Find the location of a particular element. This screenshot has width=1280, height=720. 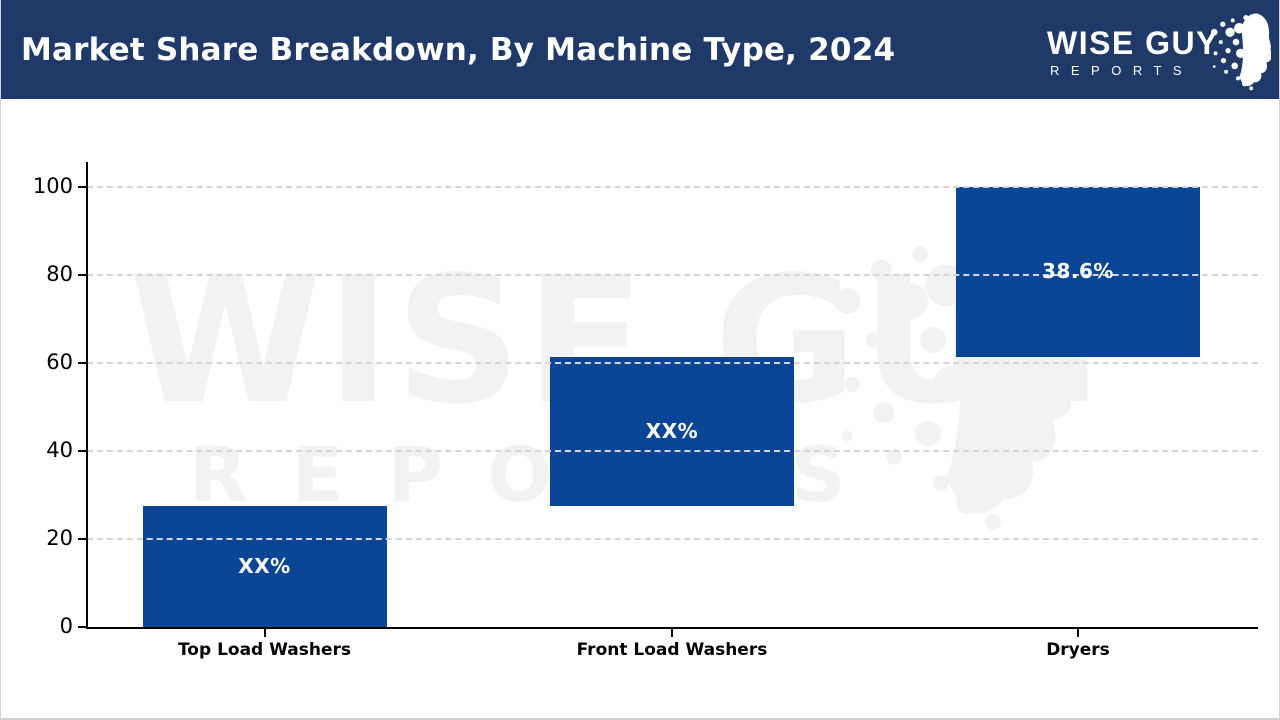

brand-logo-text: WISE GUY REPORTS is located at coordinates (1133, 52).